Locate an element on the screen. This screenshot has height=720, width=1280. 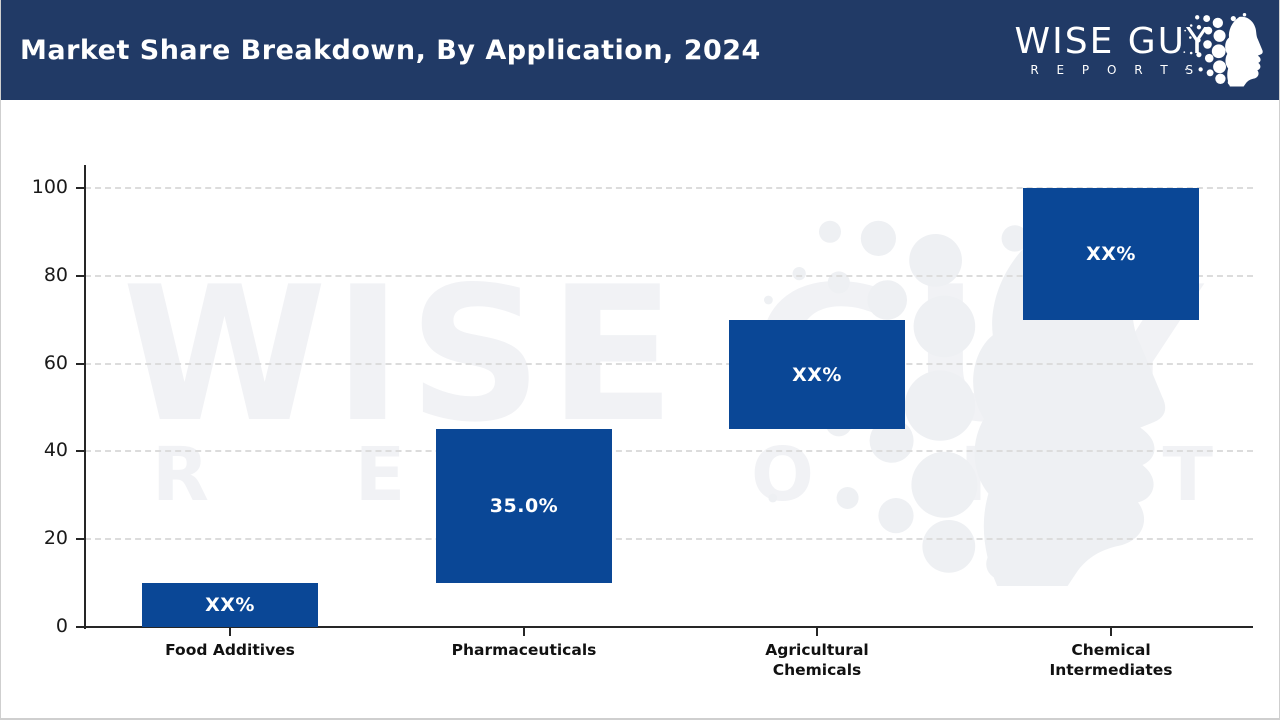
logo-tagline: R E P O R T S is located at coordinates (1115, 69).